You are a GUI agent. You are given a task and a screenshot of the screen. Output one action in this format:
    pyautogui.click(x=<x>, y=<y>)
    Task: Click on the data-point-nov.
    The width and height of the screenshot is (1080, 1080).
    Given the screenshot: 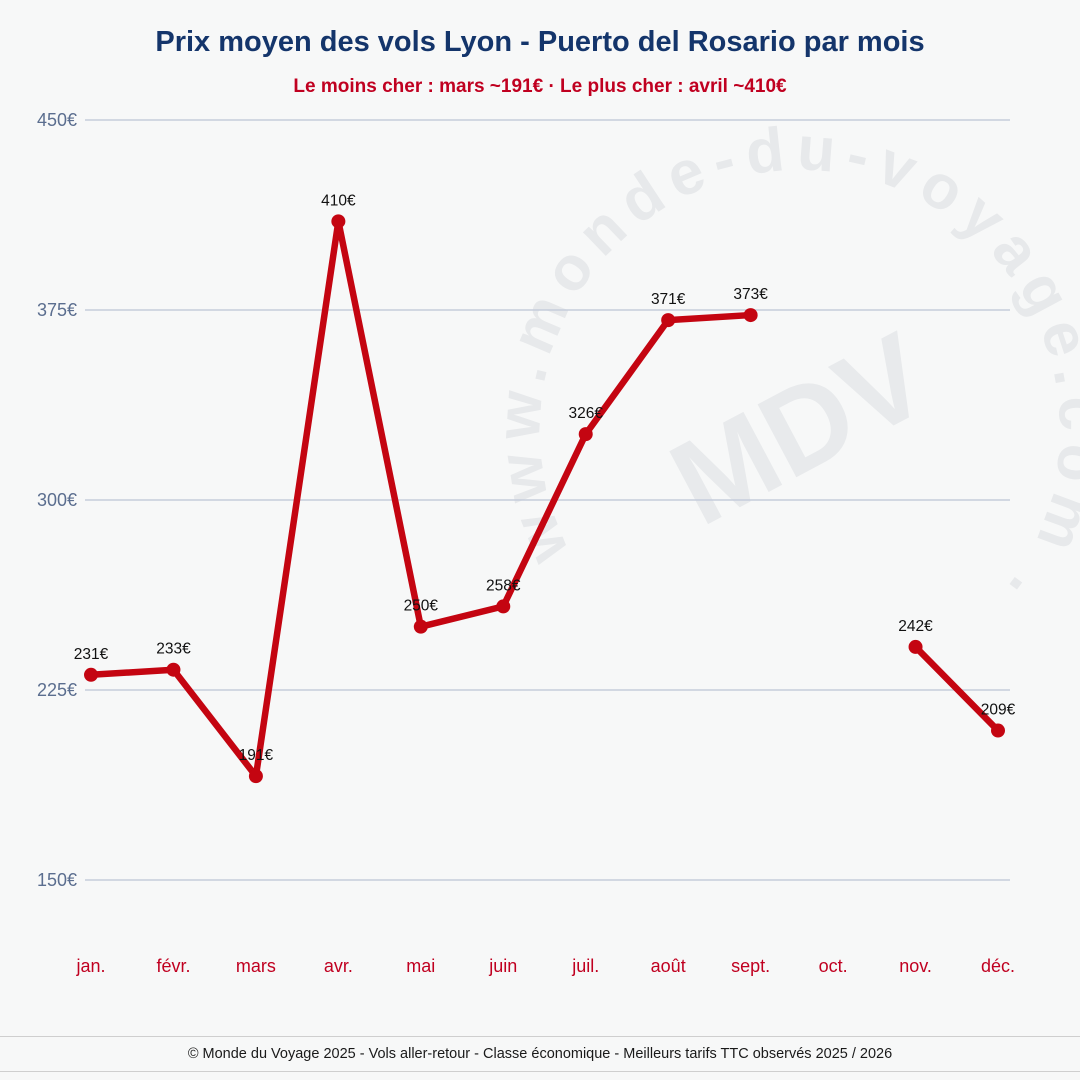 What is the action you would take?
    pyautogui.click(x=915, y=646)
    